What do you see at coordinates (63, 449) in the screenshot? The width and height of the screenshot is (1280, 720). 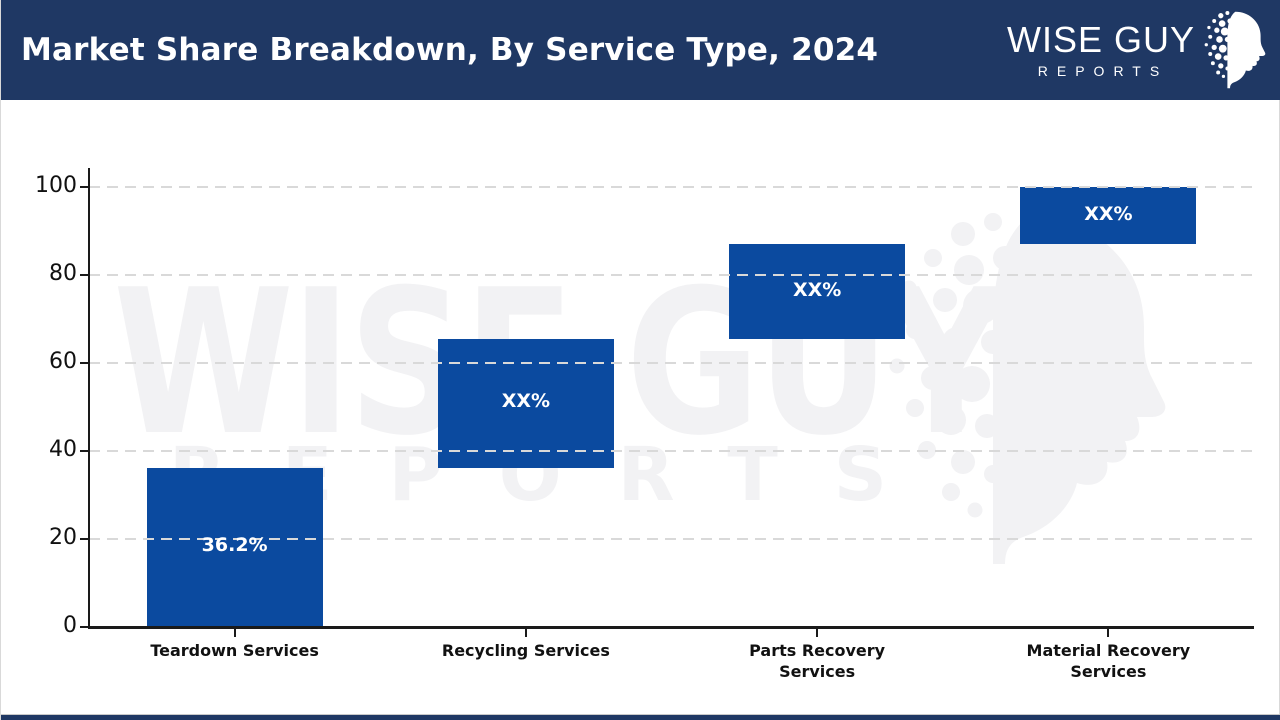 I see `y-tick-label: 40` at bounding box center [63, 449].